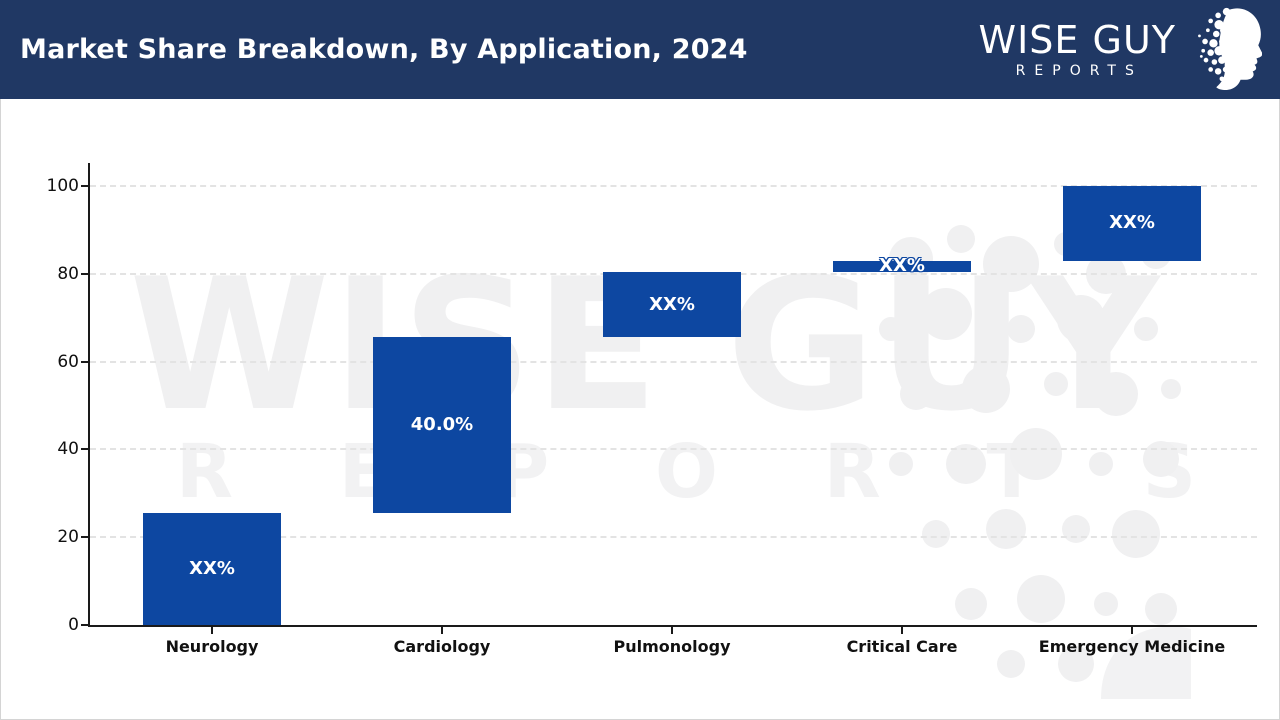 This screenshot has height=720, width=1280. I want to click on x-axis-label-pulmonology: Pulmonology, so click(672, 646).